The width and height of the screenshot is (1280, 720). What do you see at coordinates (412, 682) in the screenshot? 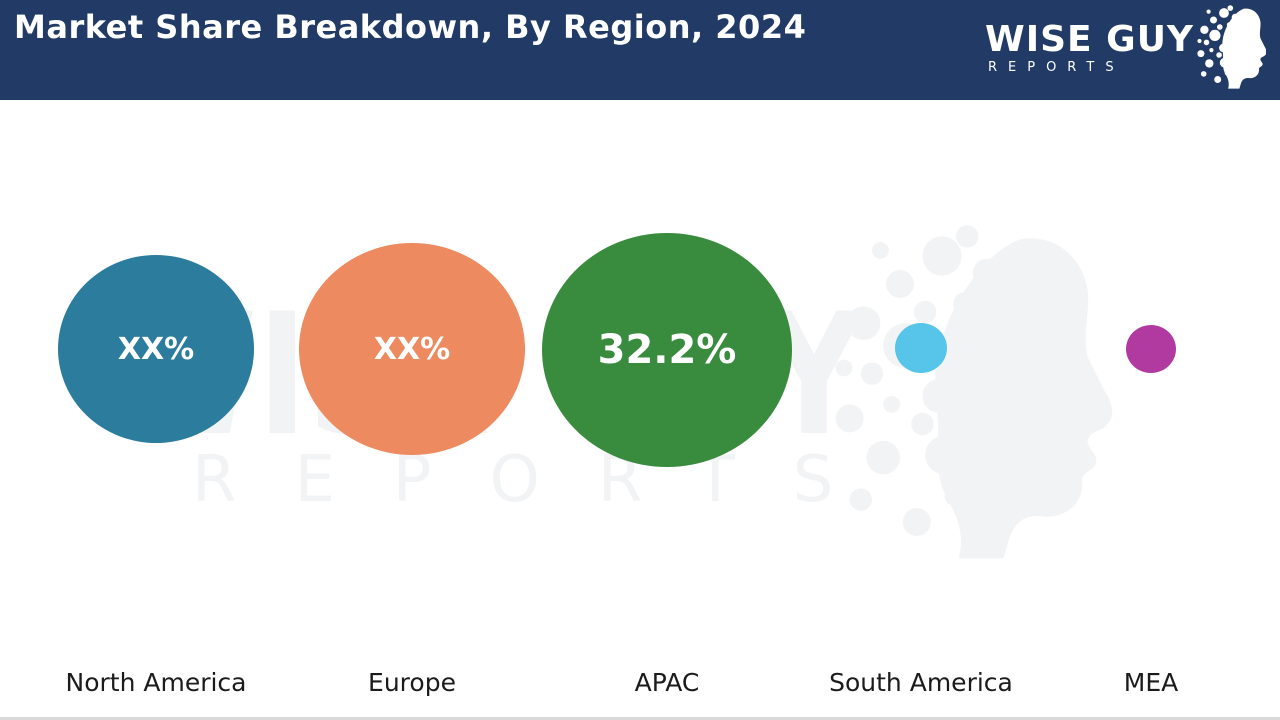
I see `category-label-europe: Europe` at bounding box center [412, 682].